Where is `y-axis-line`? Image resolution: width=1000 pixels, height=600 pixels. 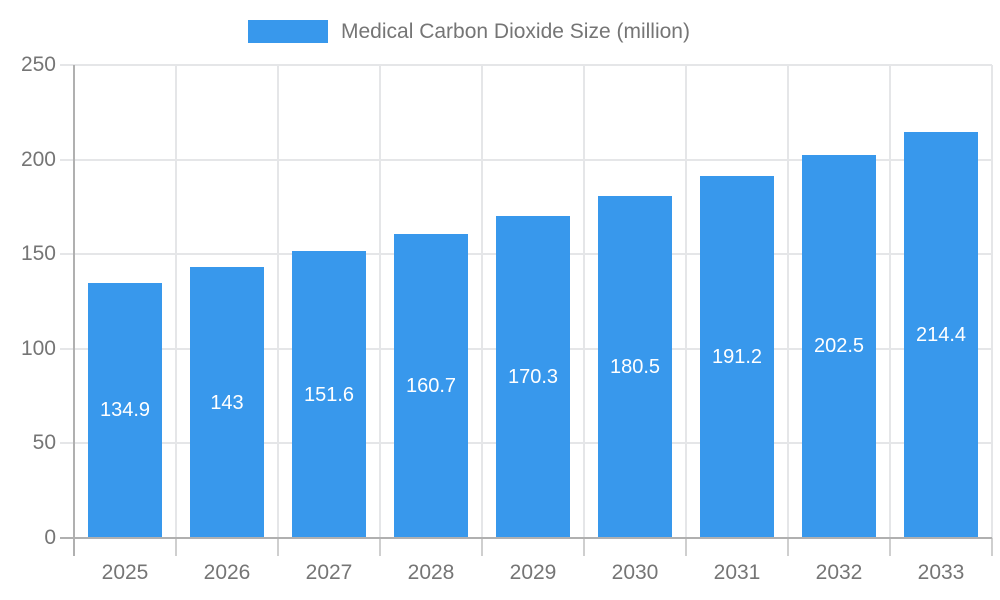
y-axis-line is located at coordinates (74, 310).